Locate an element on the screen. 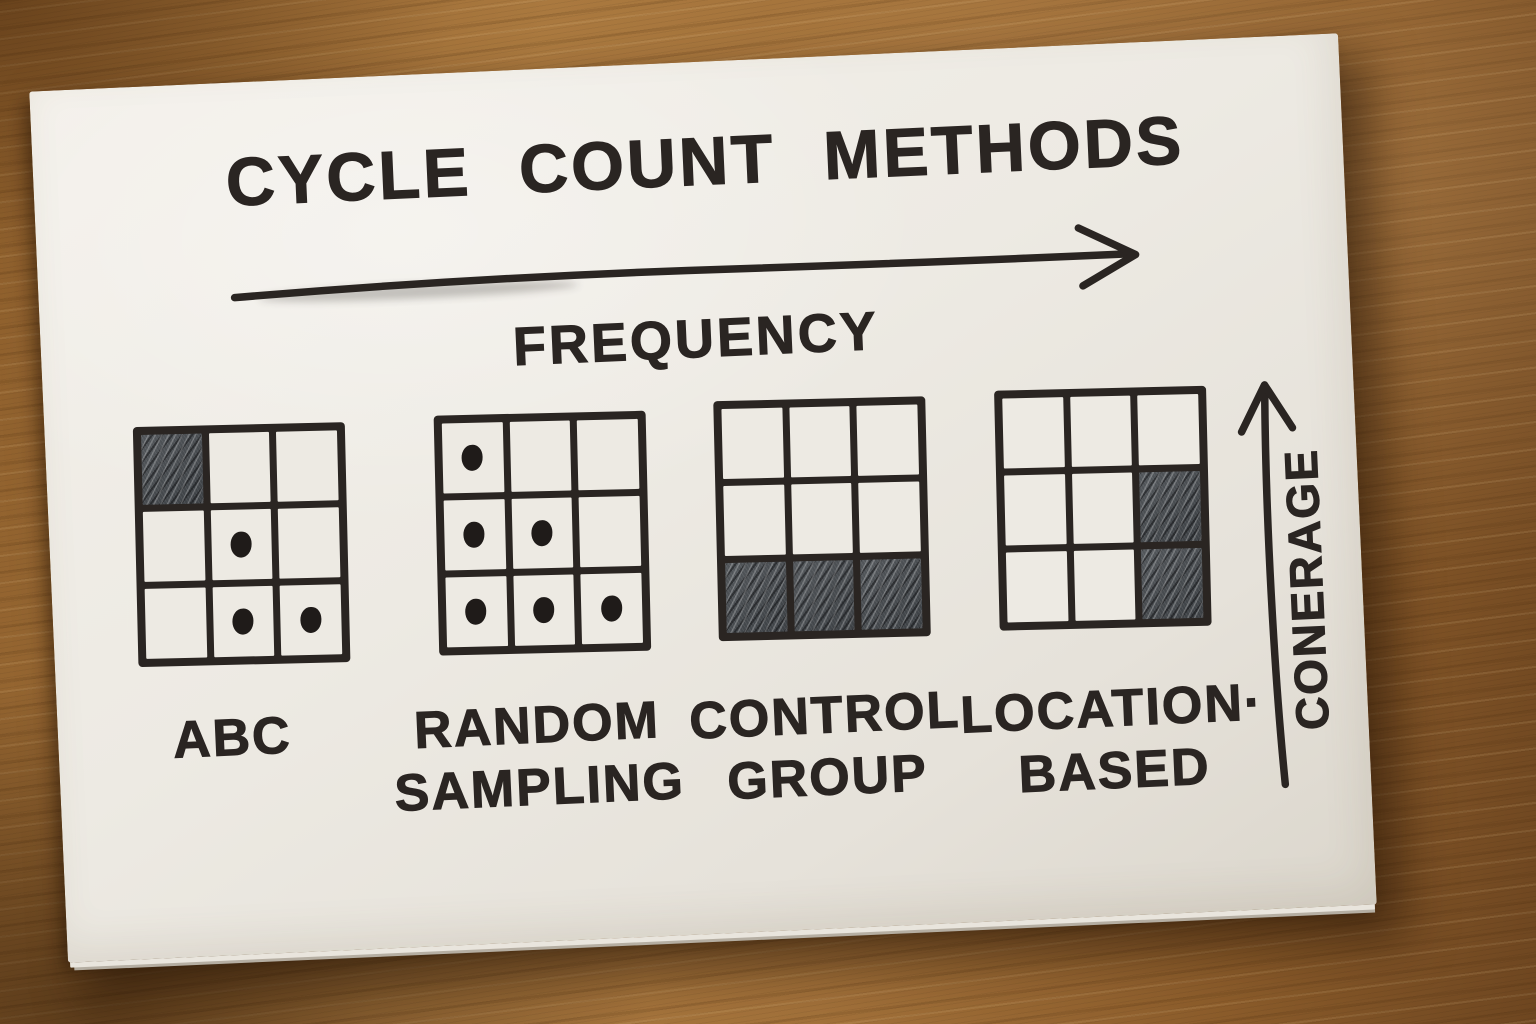 The width and height of the screenshot is (1536, 1024). random-sampling-grid is located at coordinates (542, 533).